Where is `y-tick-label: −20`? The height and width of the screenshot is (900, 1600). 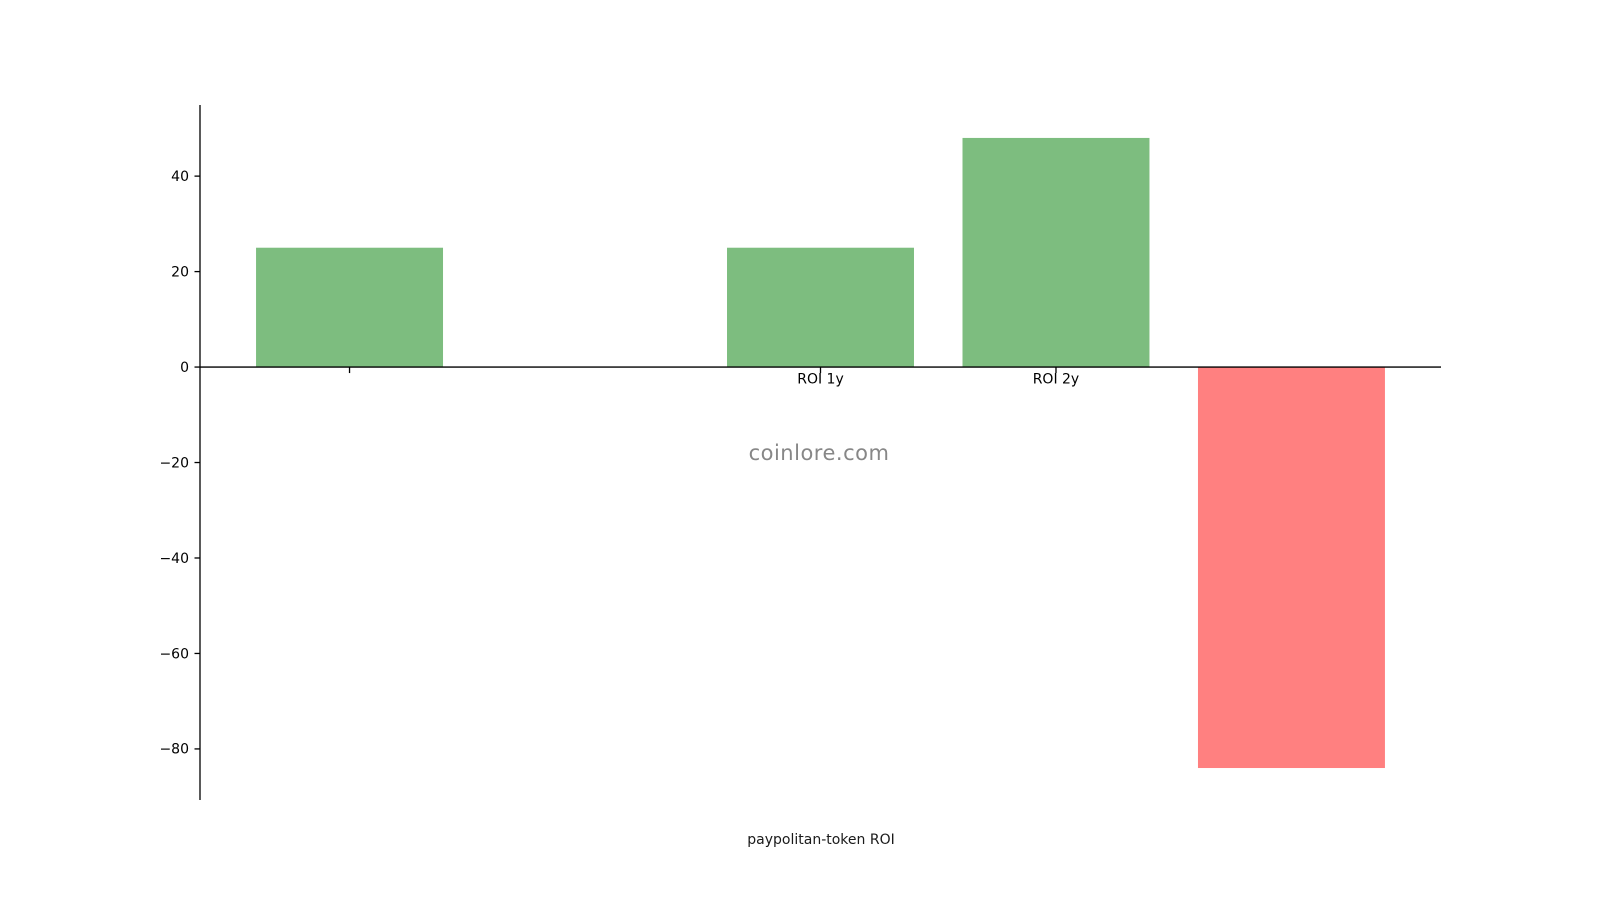 y-tick-label: −20 is located at coordinates (174, 463).